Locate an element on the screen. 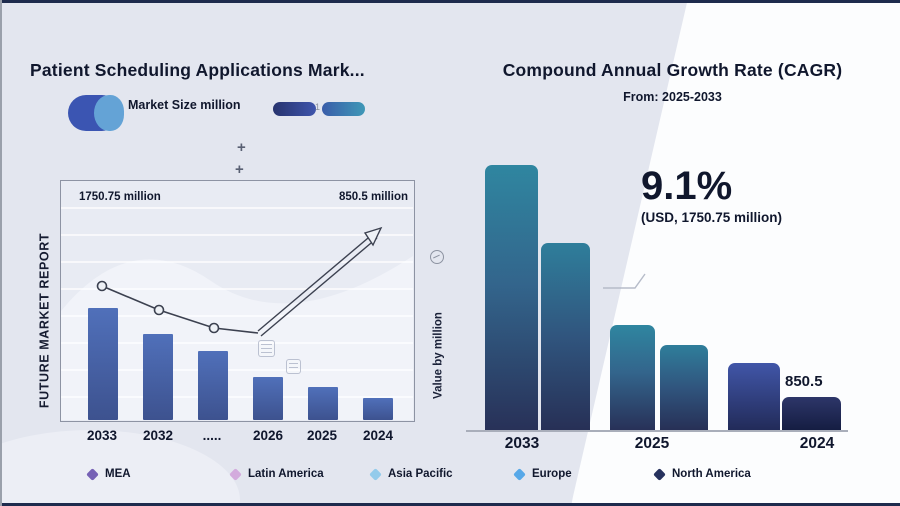 The image size is (900, 506). market-size-label: Market Size million is located at coordinates (184, 105).